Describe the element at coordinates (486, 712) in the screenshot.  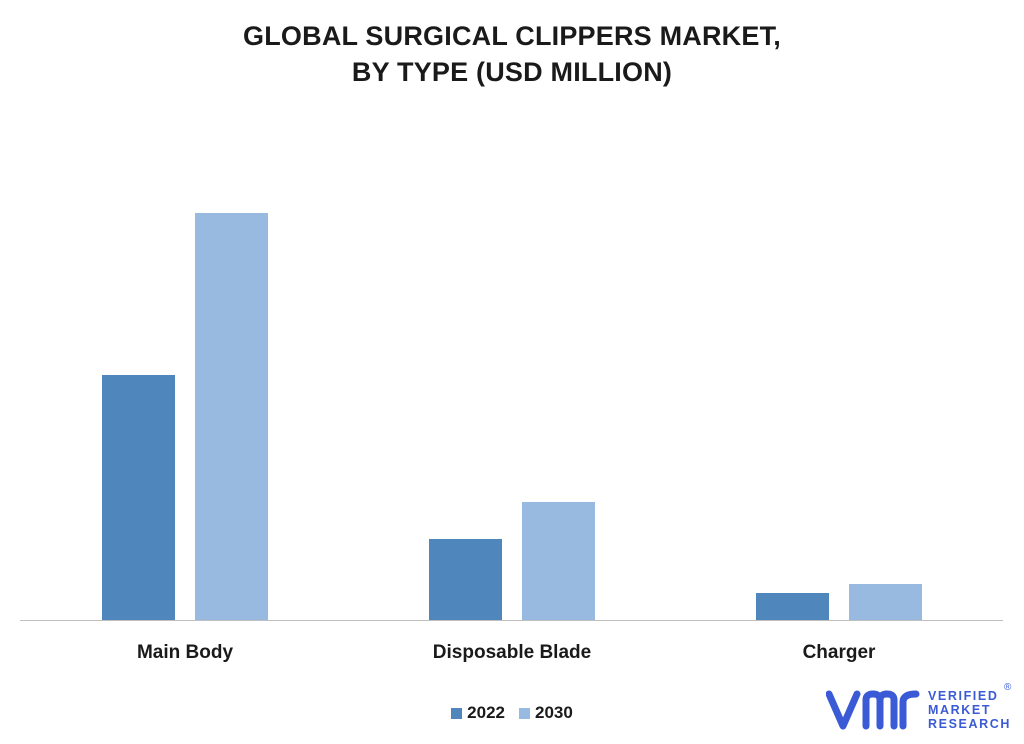
I see `legend-label-2022: 2022` at that location.